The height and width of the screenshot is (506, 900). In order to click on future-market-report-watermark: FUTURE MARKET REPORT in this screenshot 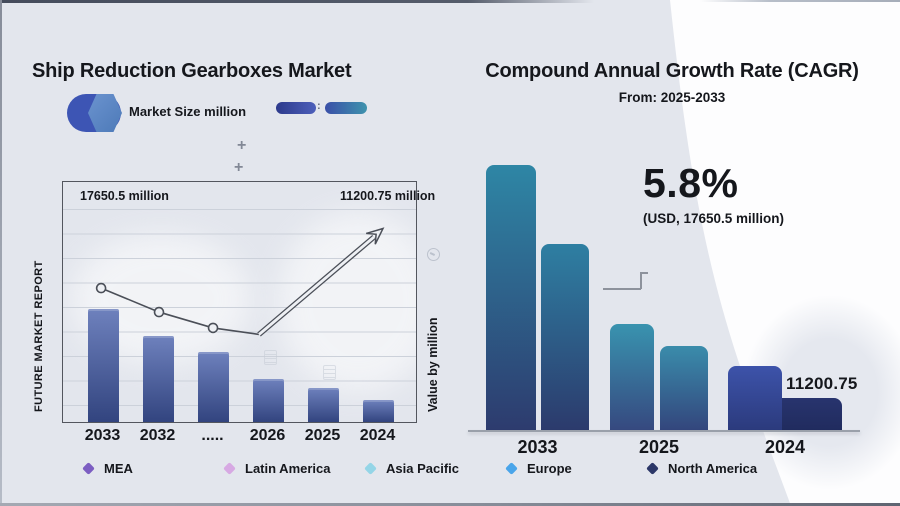, I will do `click(39, 336)`.